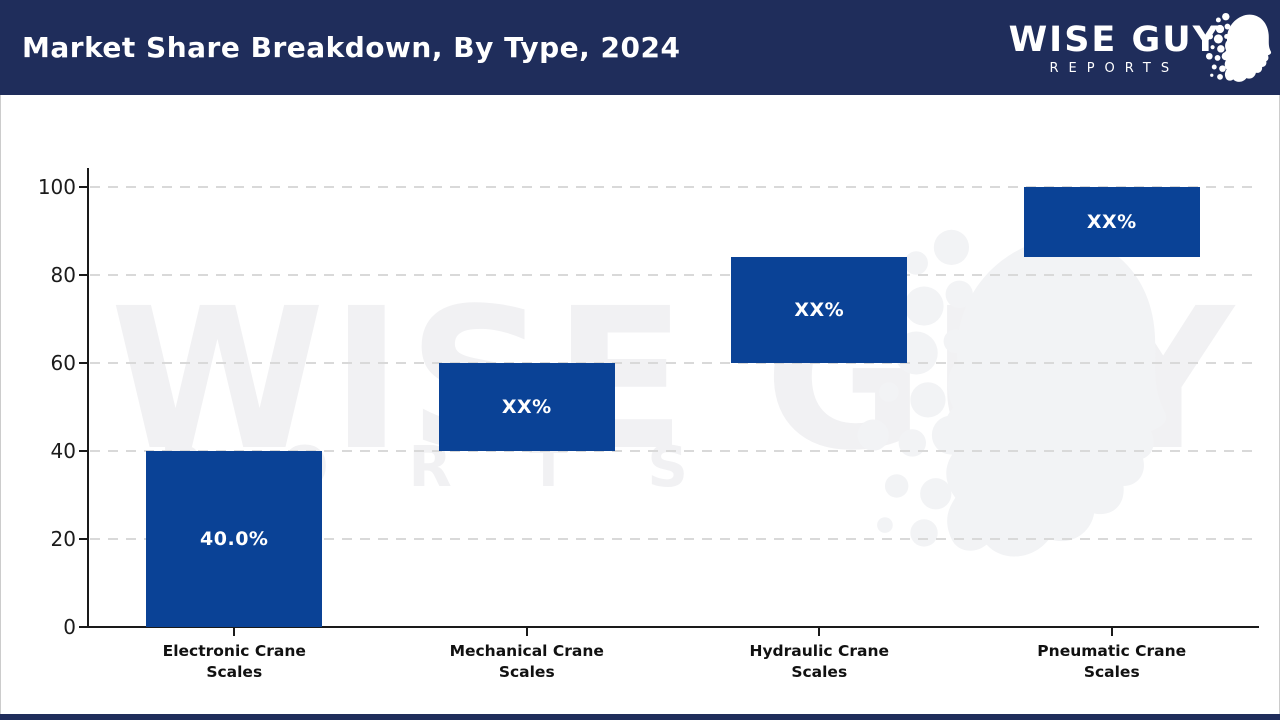 Image resolution: width=1280 pixels, height=720 pixels. Describe the element at coordinates (69, 627) in the screenshot. I see `y-tick-label-0: 0` at that location.